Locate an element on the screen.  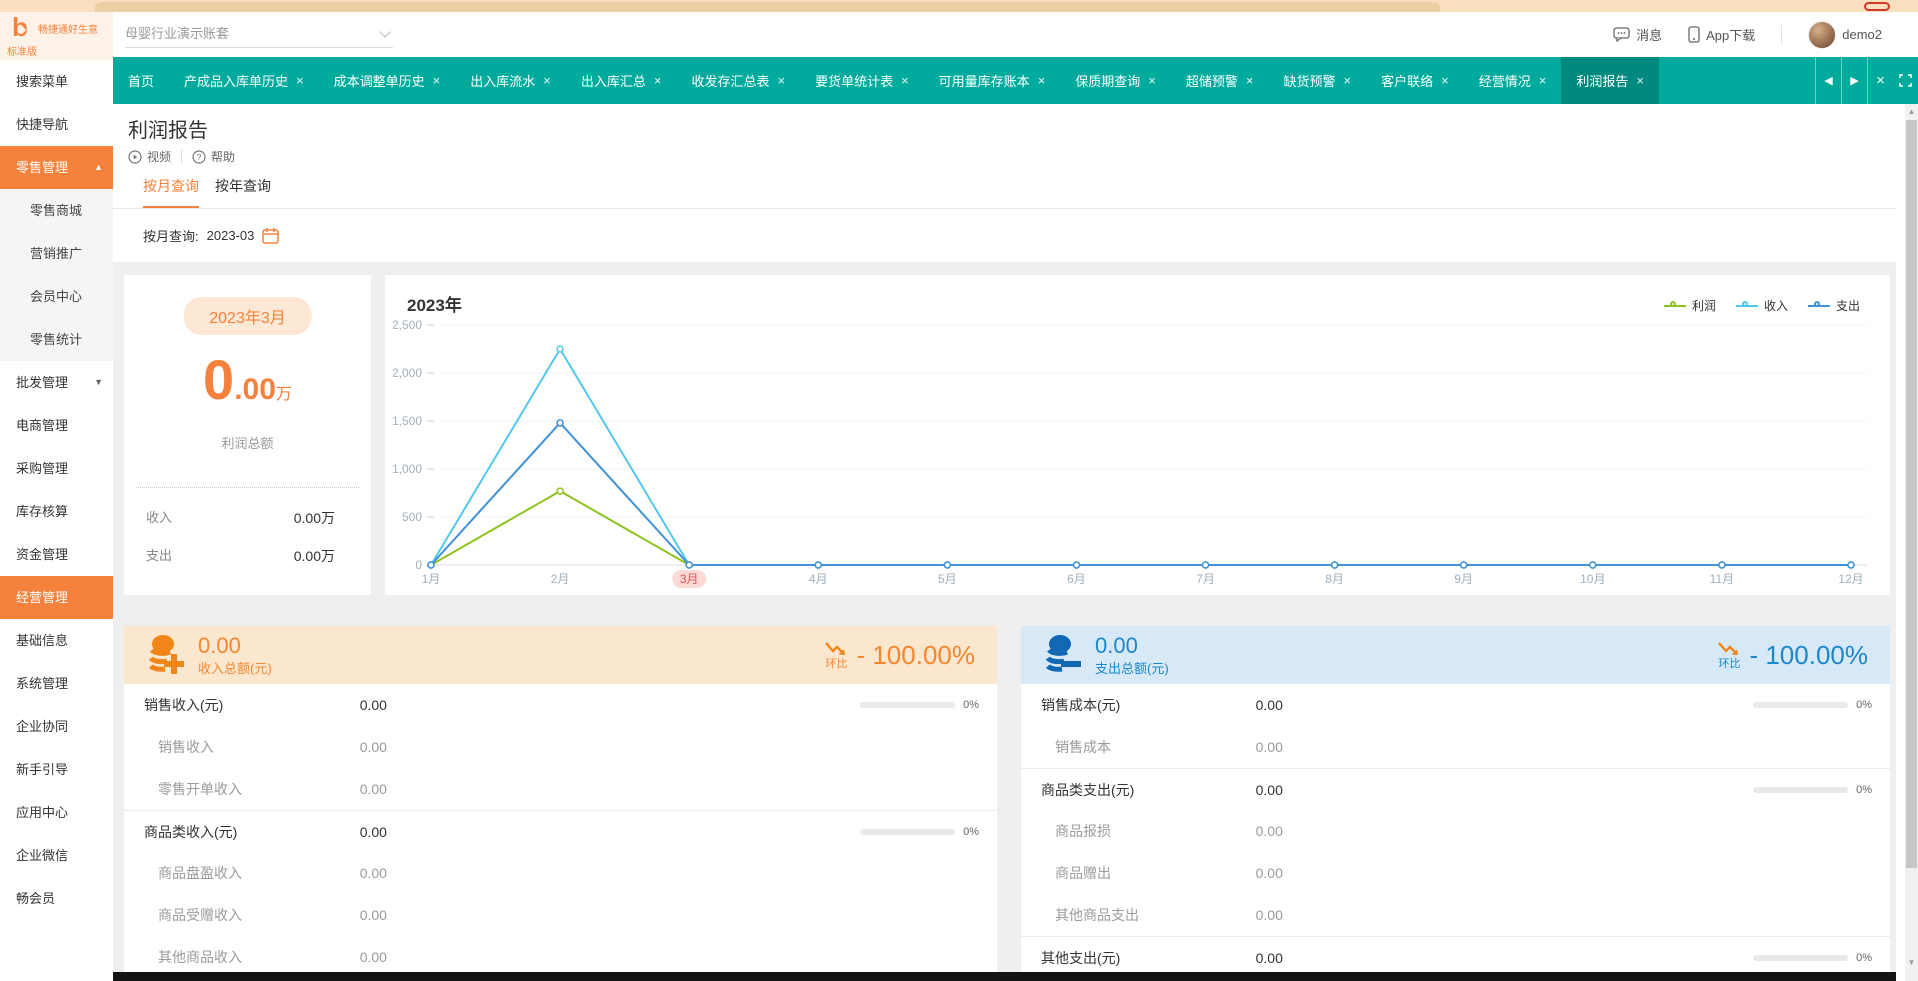
sidebar-item-label: 资金管理 is located at coordinates (42, 554).